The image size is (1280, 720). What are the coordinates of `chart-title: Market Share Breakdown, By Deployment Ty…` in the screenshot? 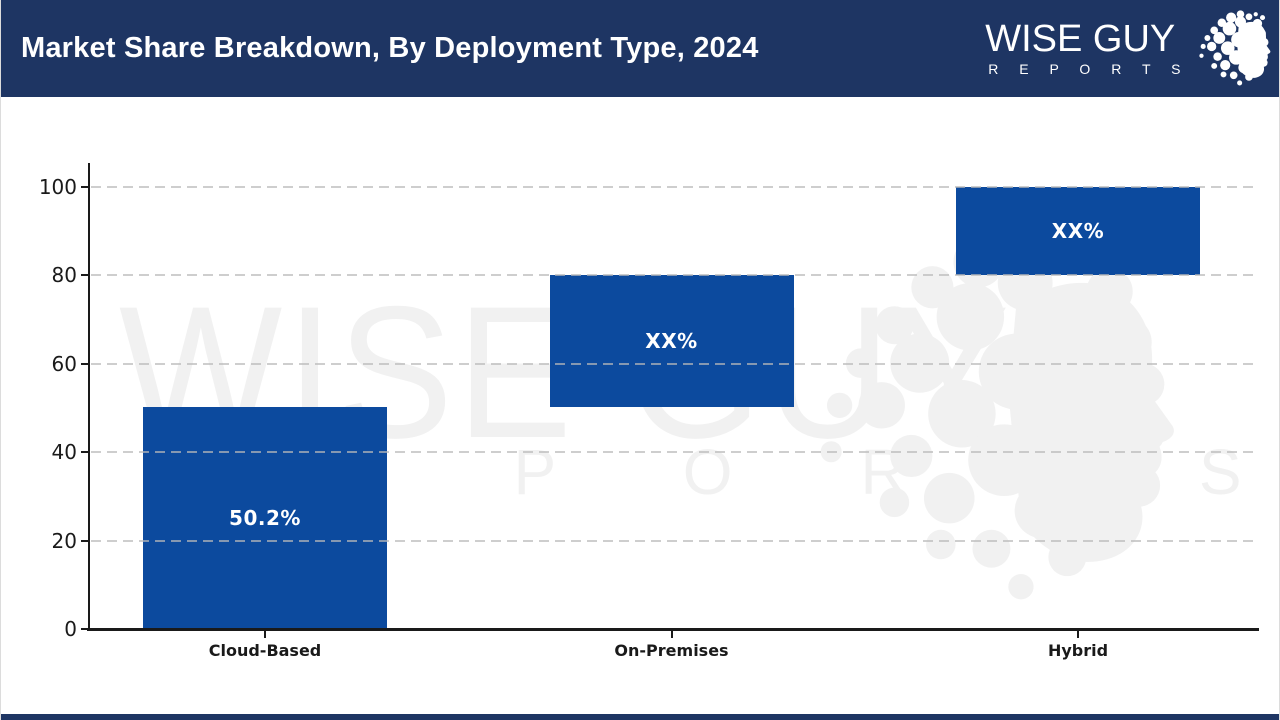 It's located at (390, 48).